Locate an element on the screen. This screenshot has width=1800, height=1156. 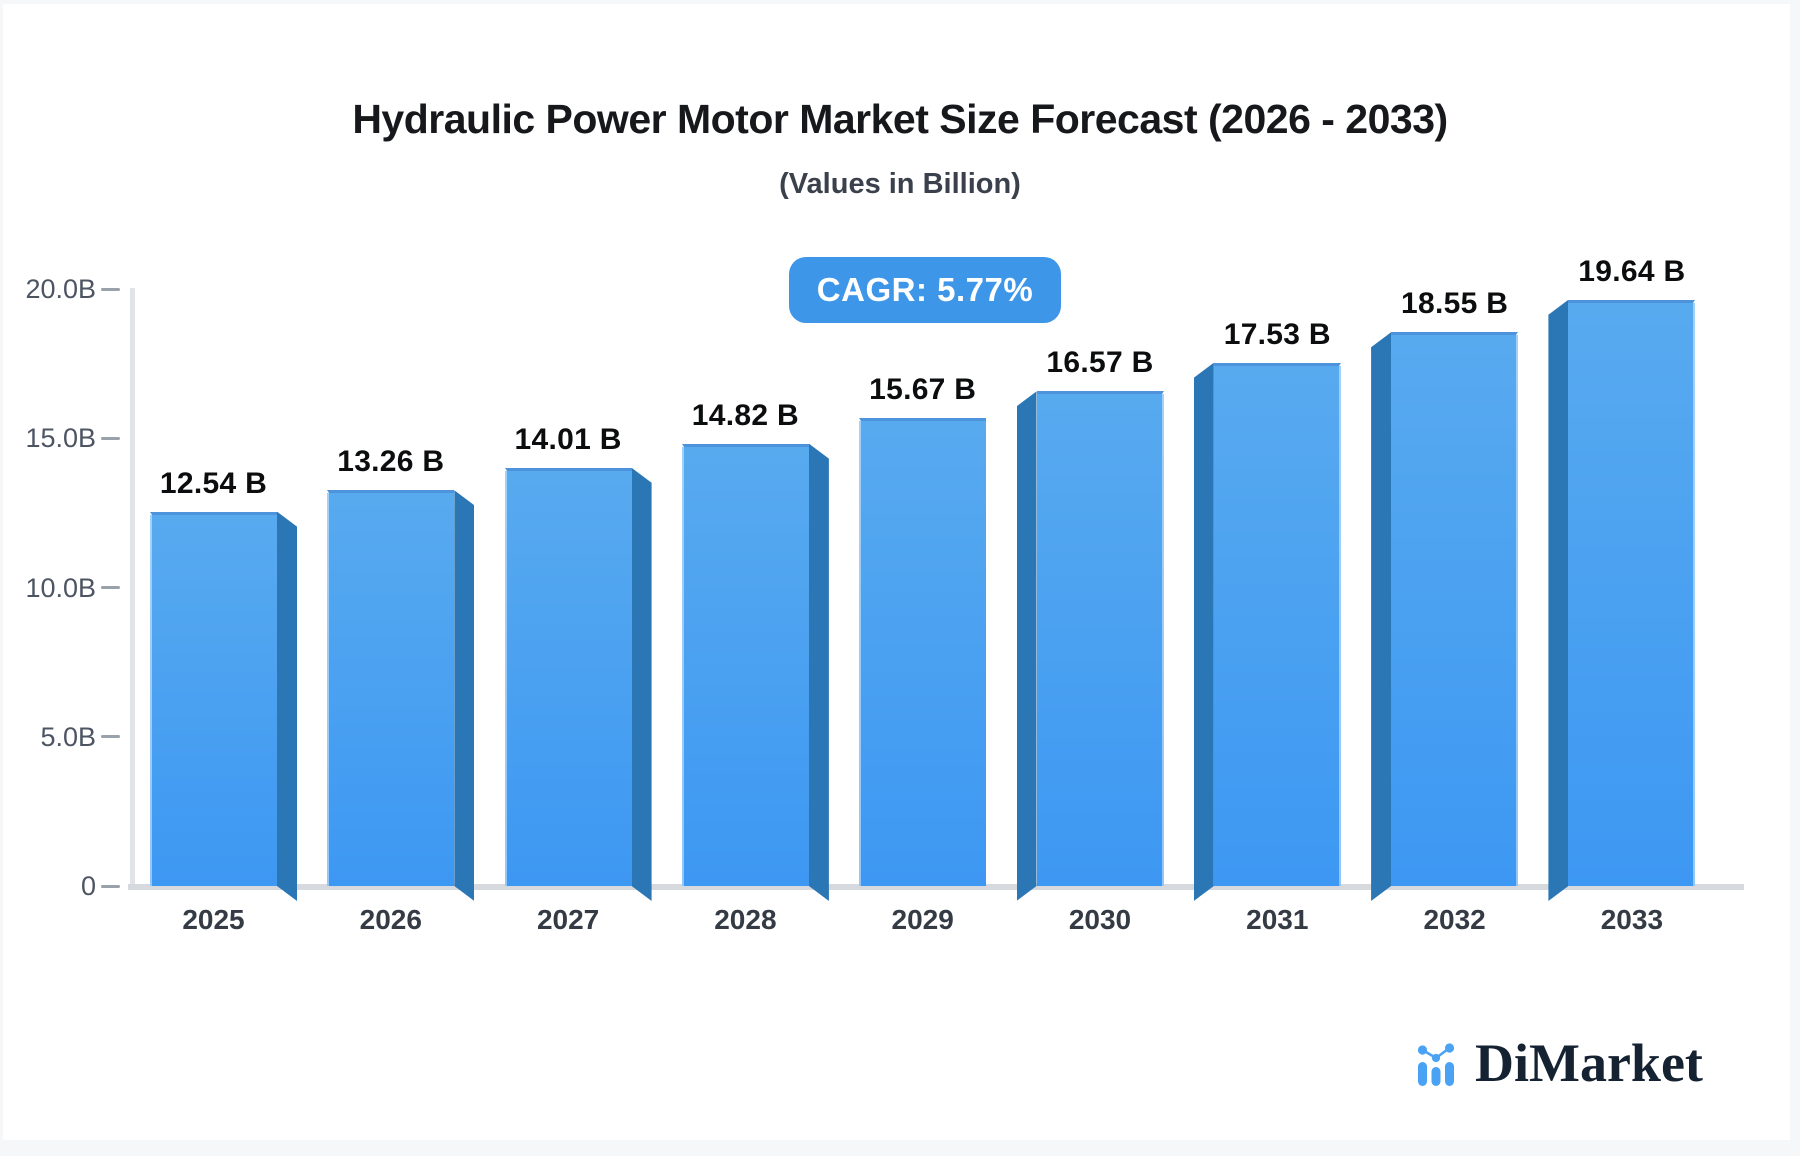
bar-value-label: 12.54 B is located at coordinates (213, 483).